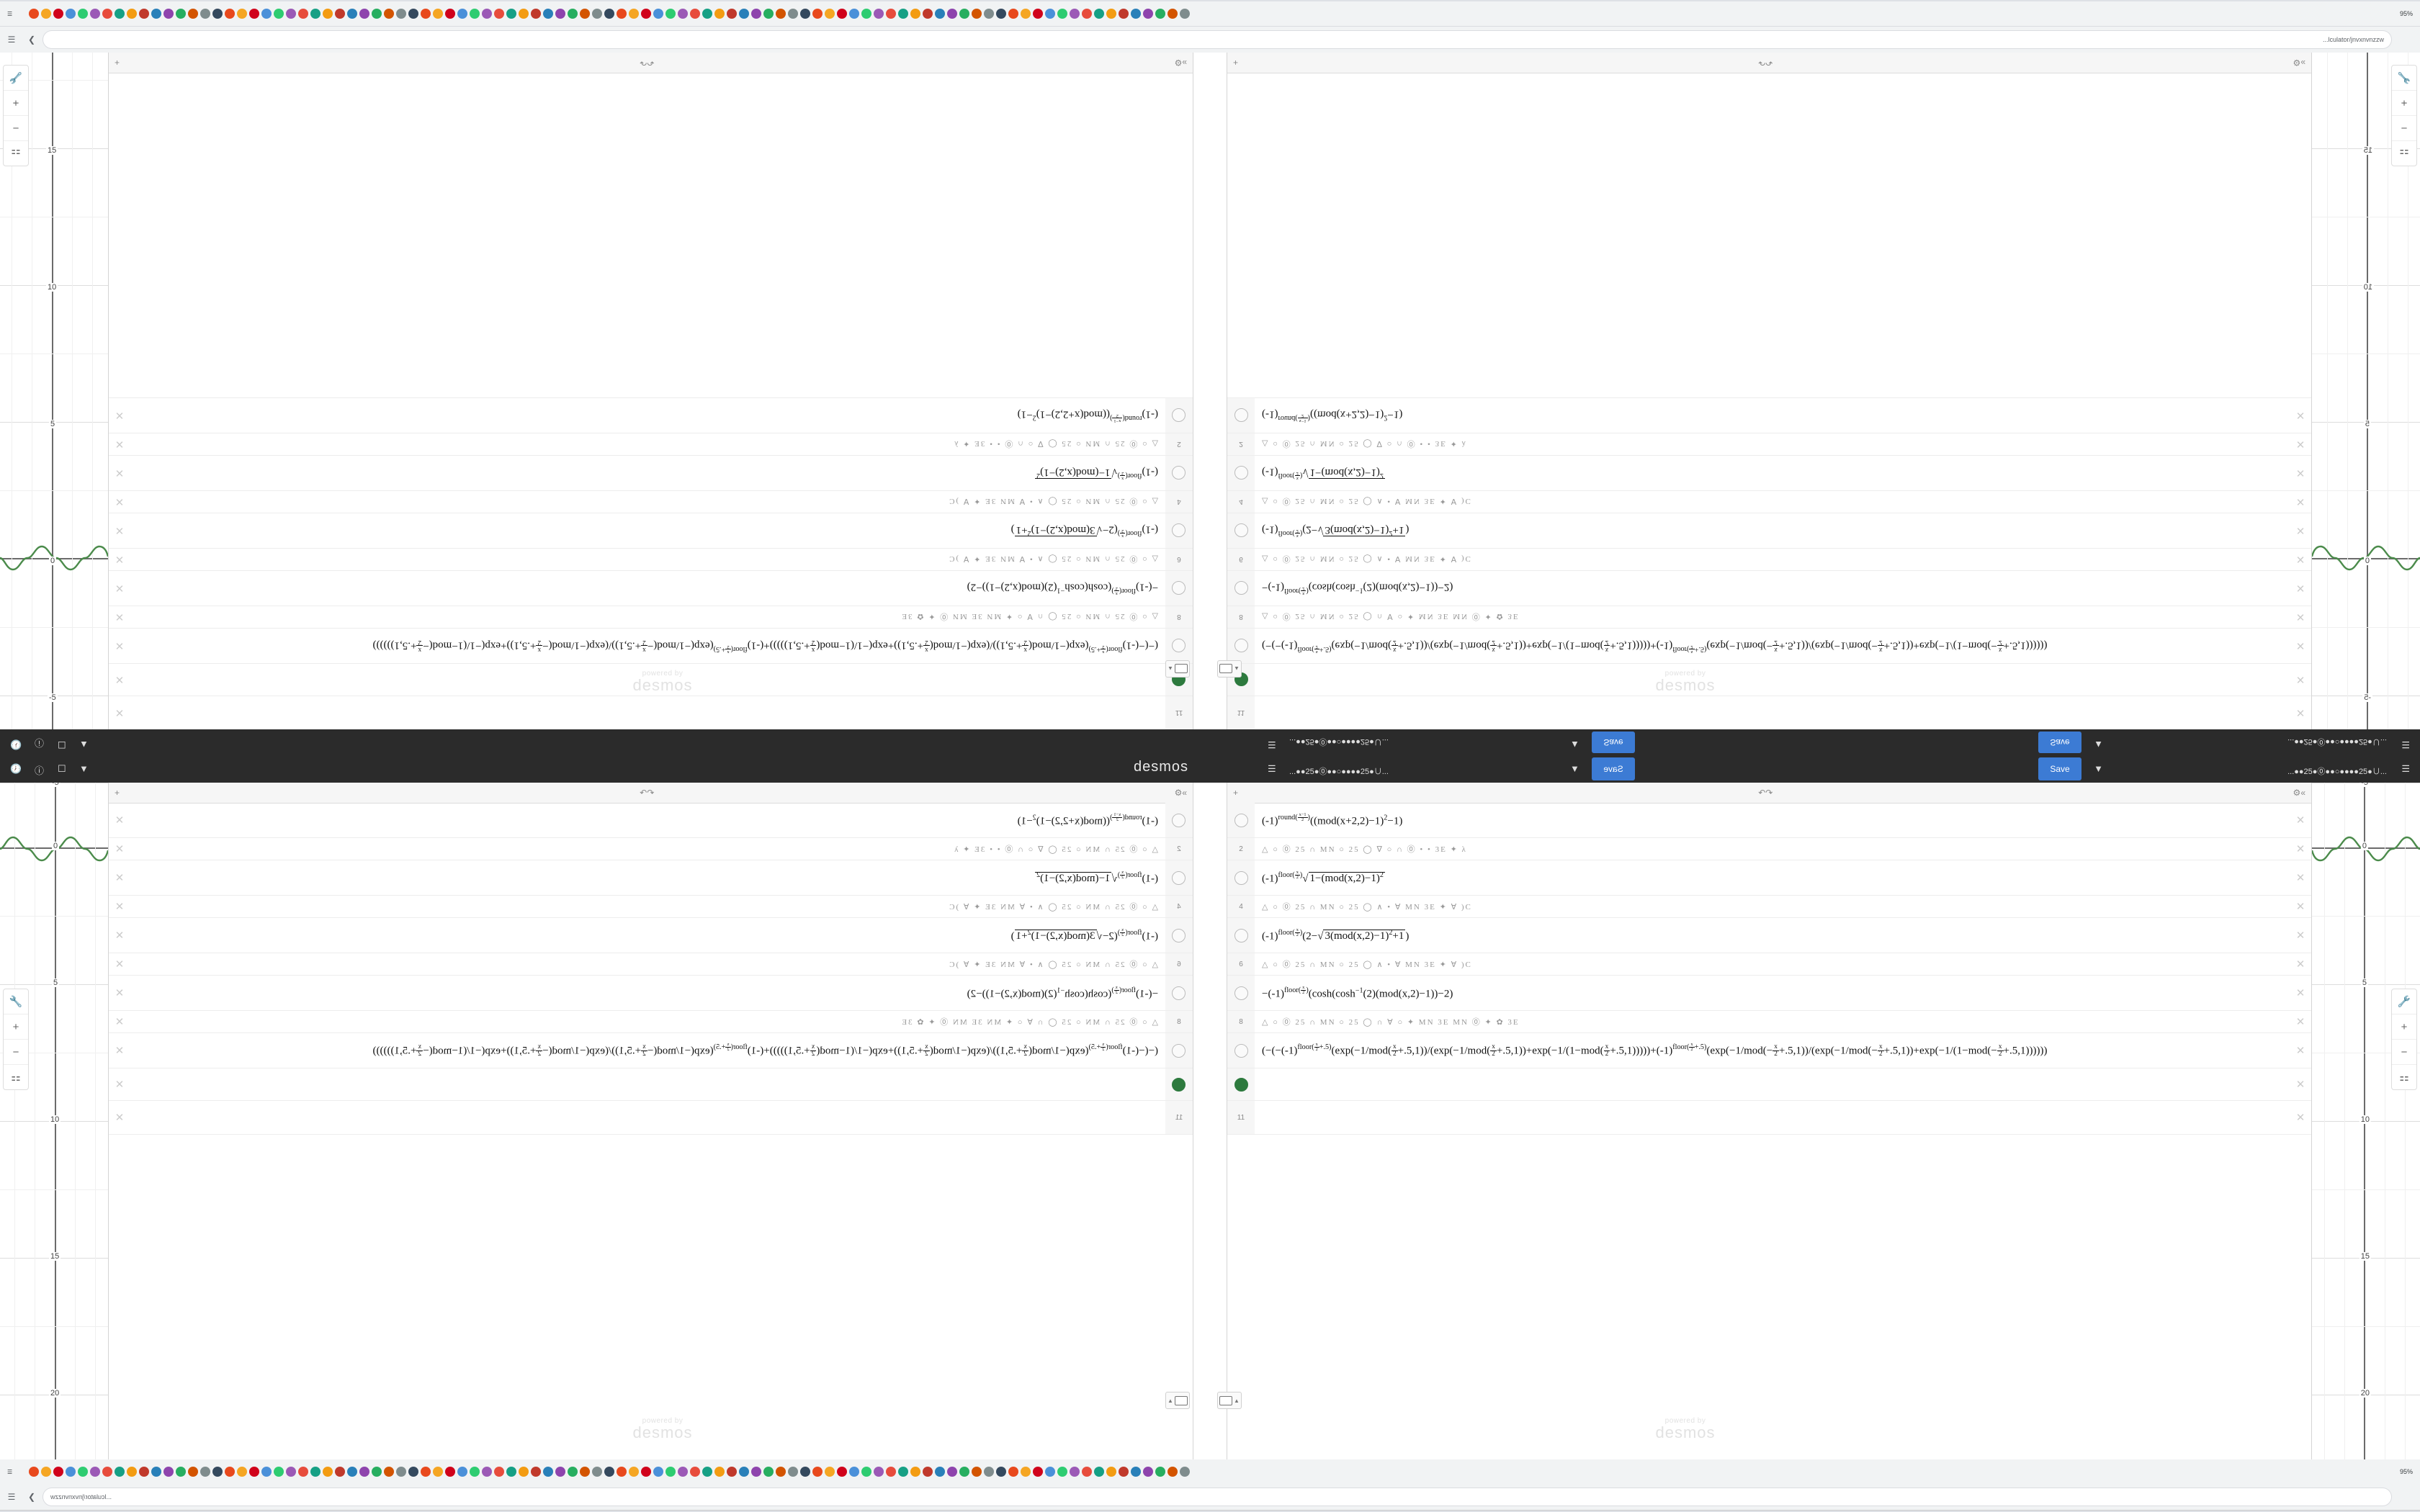 This screenshot has width=2420, height=1512. What do you see at coordinates (1272, 744) in the screenshot?
I see `hamburger-menu-icon: ☰` at bounding box center [1272, 744].